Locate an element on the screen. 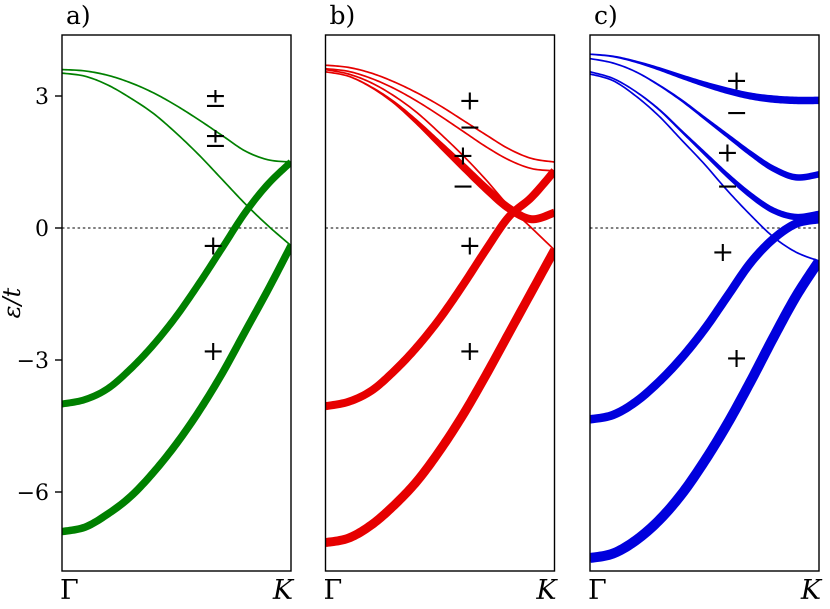 This screenshot has width=830, height=609. band-conduction-upper is located at coordinates (176, 115).